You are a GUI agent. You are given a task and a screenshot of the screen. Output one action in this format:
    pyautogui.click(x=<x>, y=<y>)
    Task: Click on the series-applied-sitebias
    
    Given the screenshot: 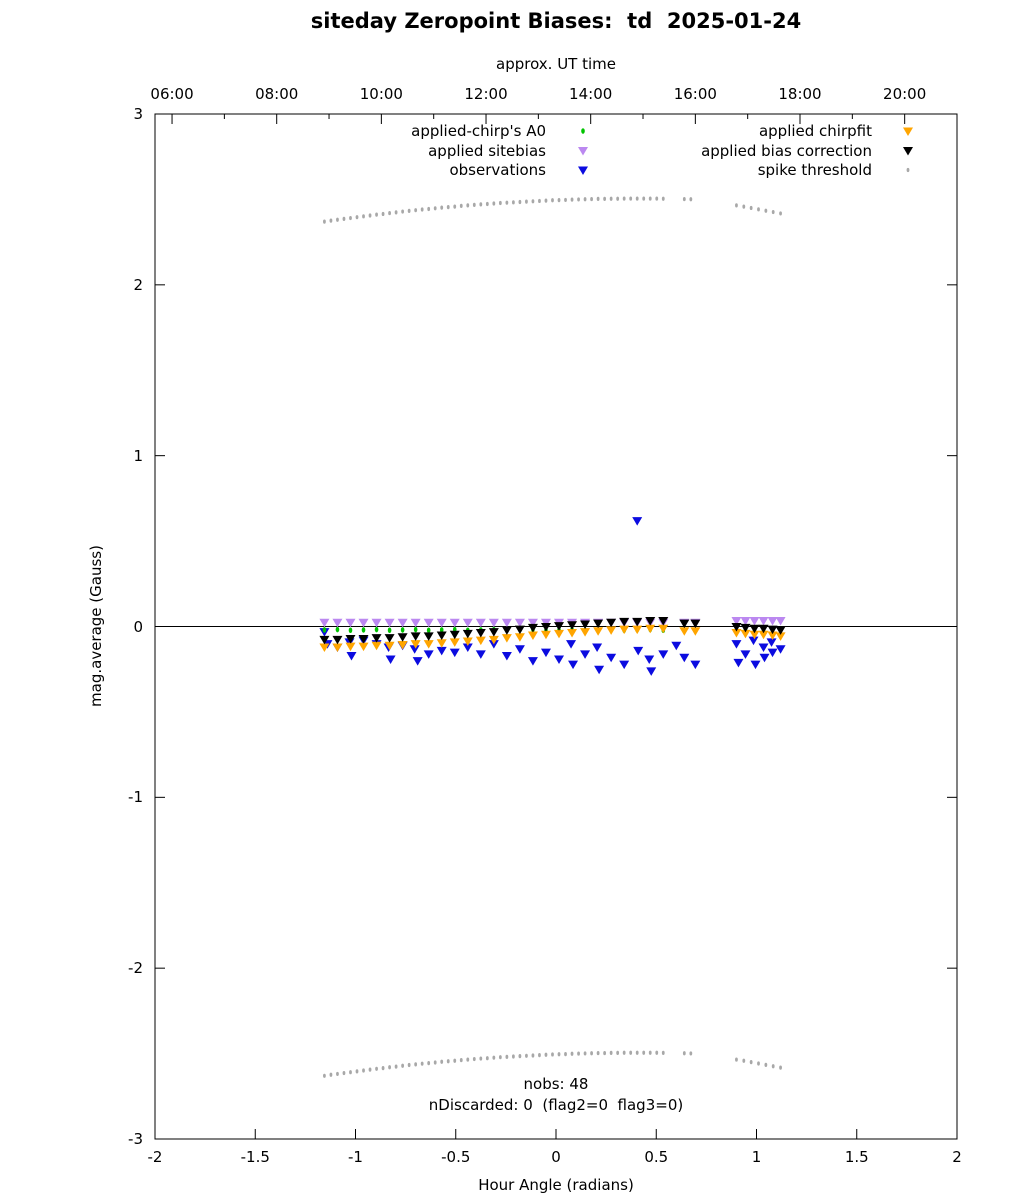 What is the action you would take?
    pyautogui.click(x=552, y=622)
    